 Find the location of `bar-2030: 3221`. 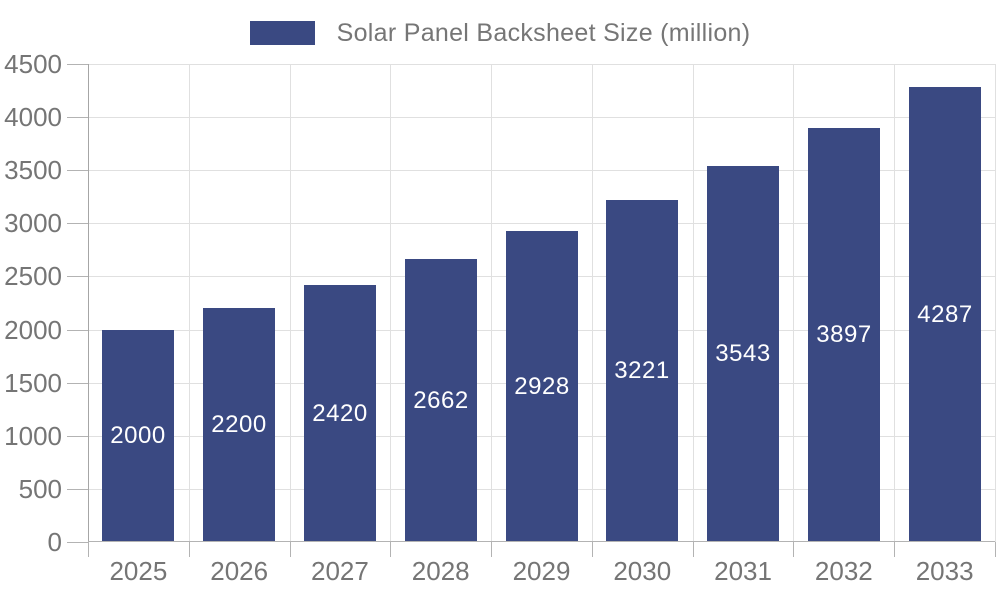

bar-2030: 3221 is located at coordinates (642, 371).